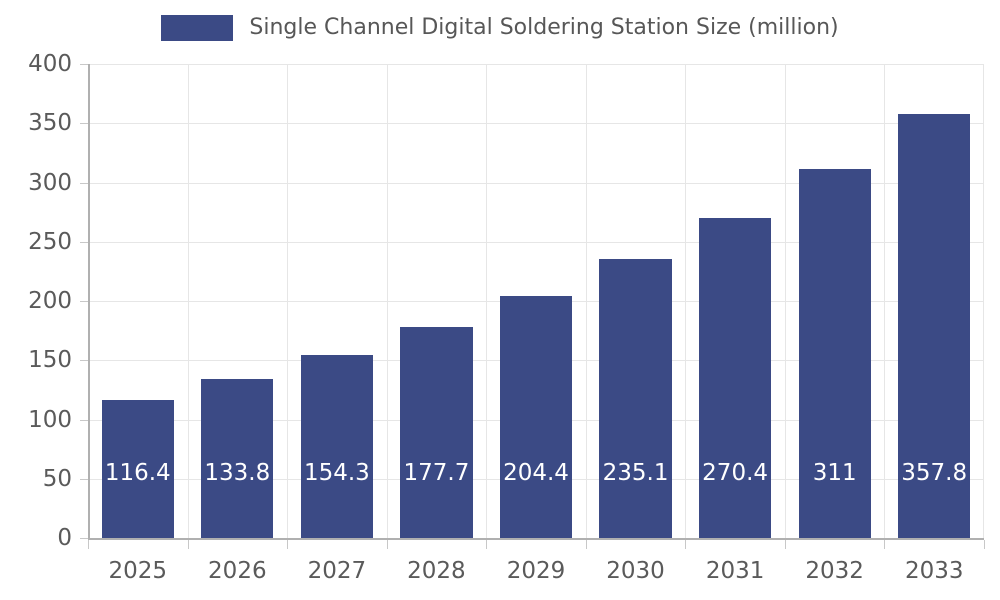 The image size is (1000, 600). I want to click on x-tick-label: 2033, so click(934, 571).